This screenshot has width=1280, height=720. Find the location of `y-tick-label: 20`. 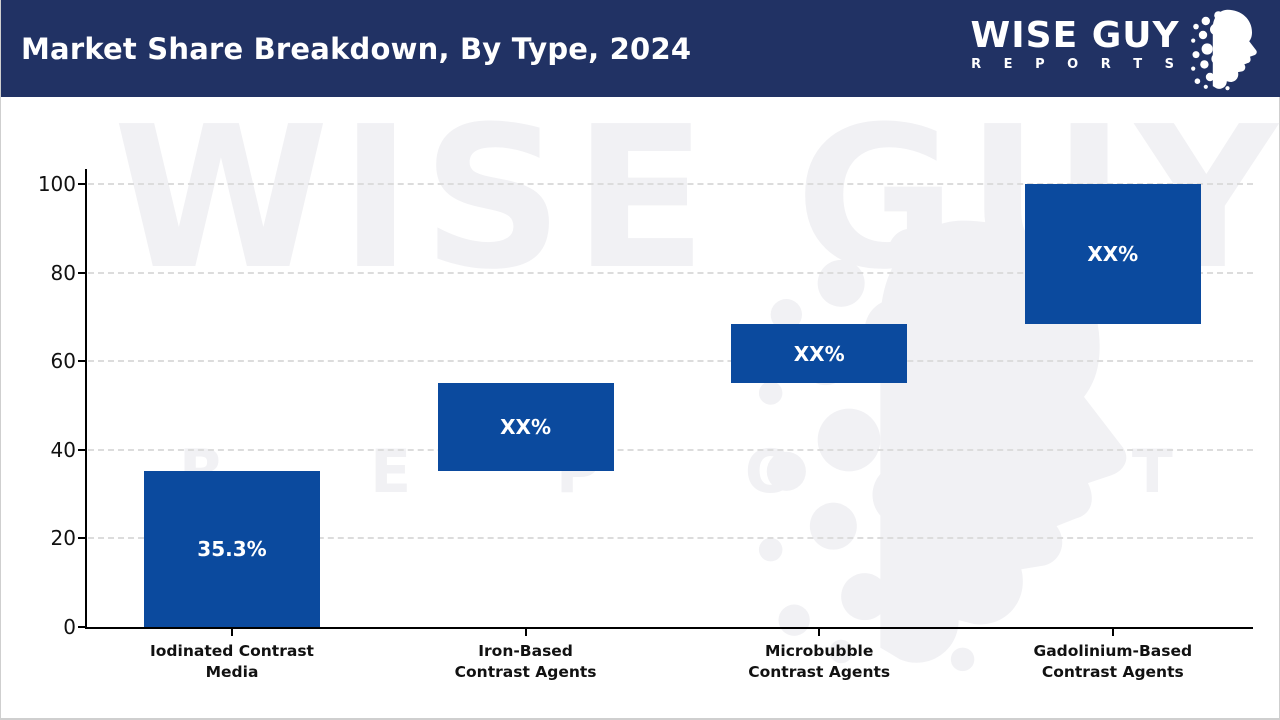

y-tick-label: 20 is located at coordinates (63, 538).